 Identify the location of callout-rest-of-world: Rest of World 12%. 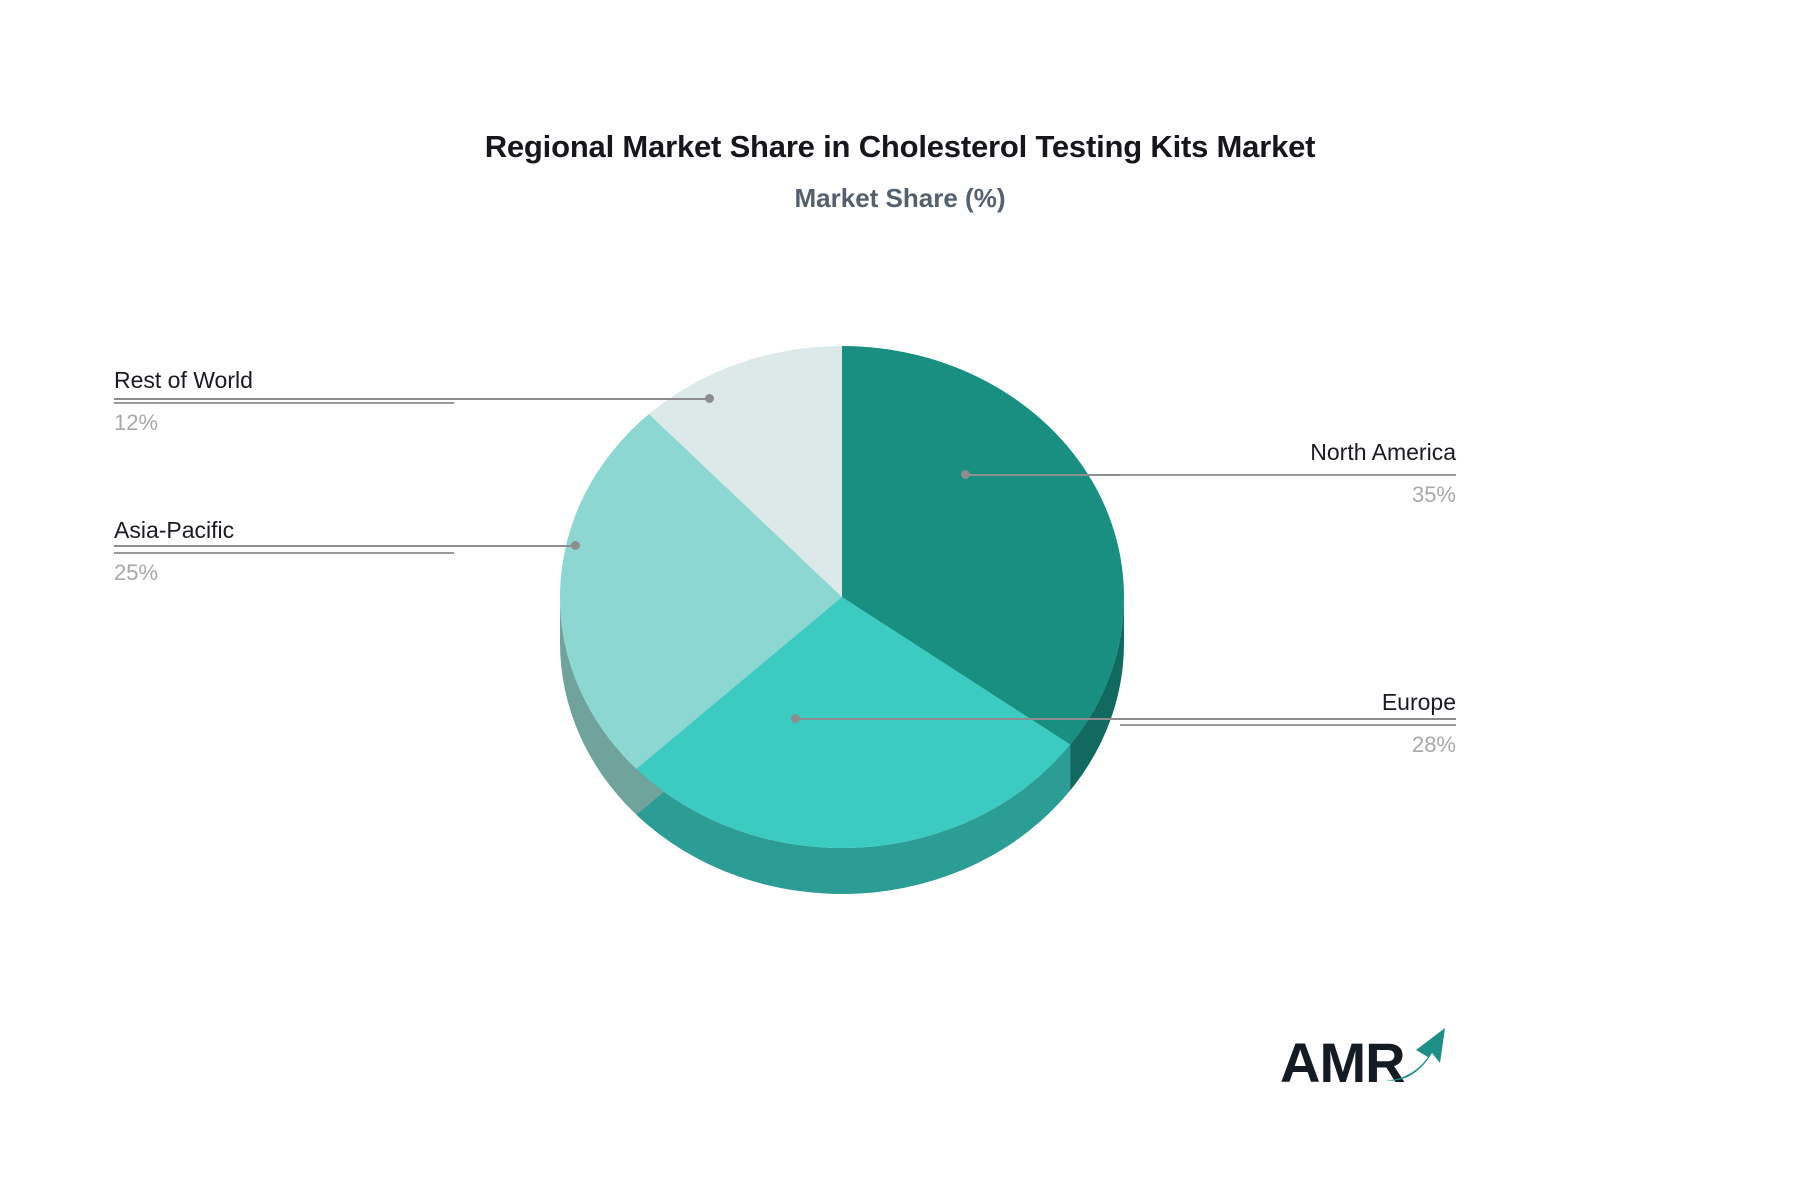
(284, 401).